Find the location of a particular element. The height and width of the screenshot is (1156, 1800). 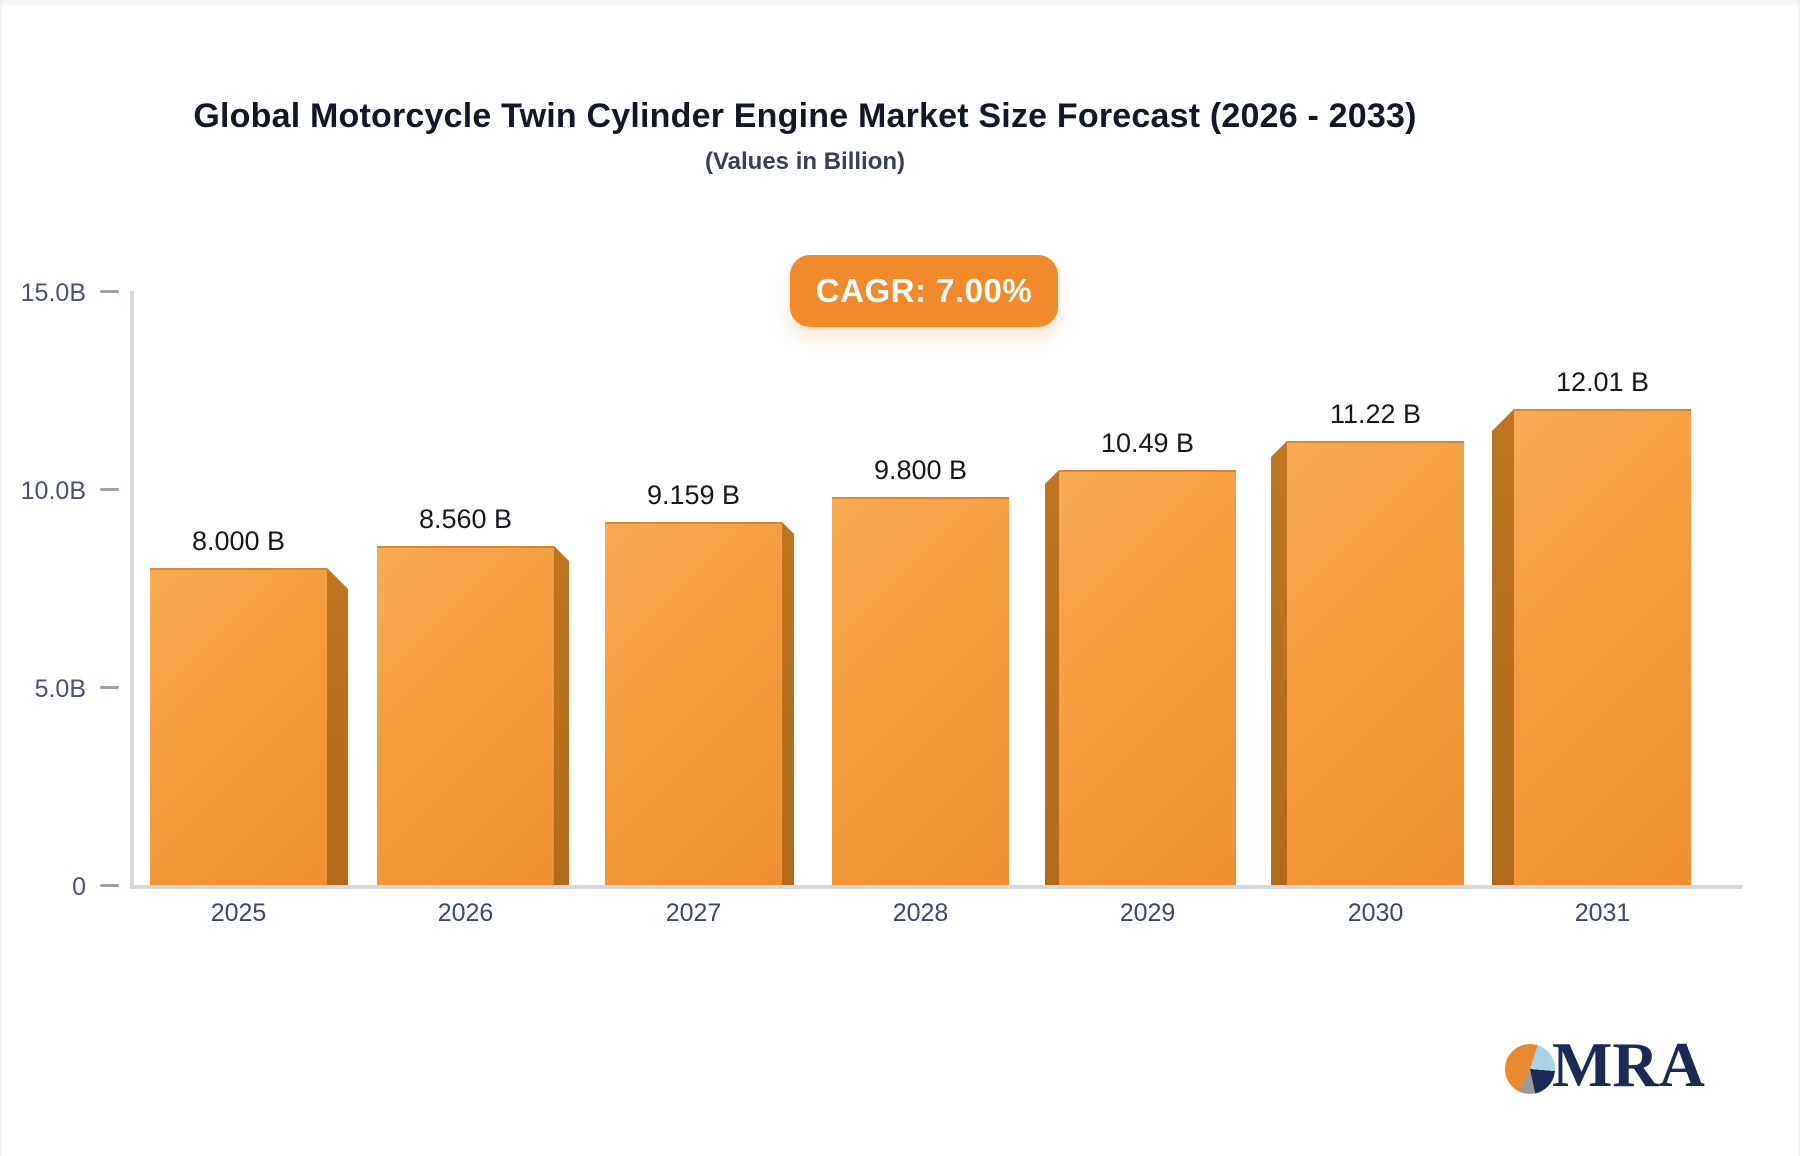

y-tick-label-5.0B: 5.0B is located at coordinates (60, 689).